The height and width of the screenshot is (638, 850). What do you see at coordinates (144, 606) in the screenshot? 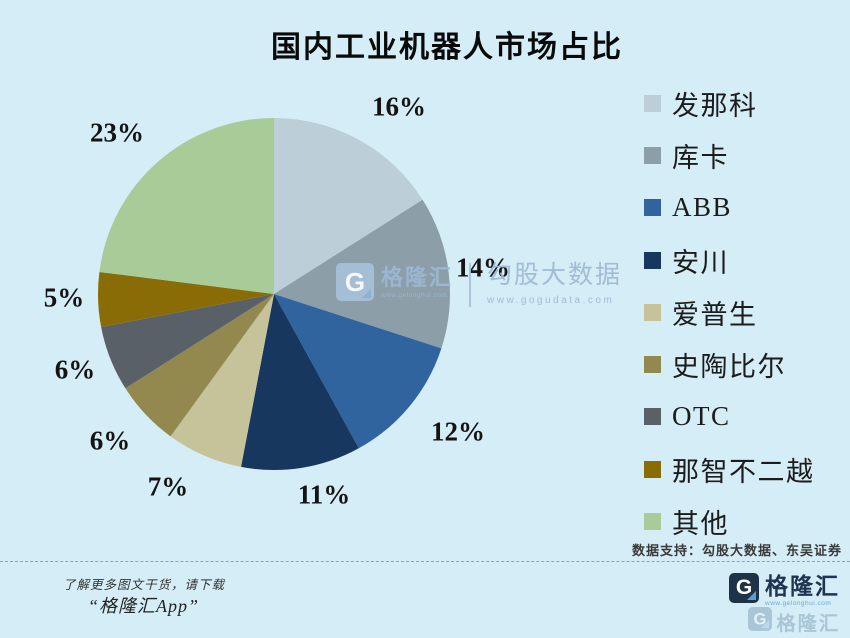
I see `footer-promo-line2: “格隆汇App”` at bounding box center [144, 606].